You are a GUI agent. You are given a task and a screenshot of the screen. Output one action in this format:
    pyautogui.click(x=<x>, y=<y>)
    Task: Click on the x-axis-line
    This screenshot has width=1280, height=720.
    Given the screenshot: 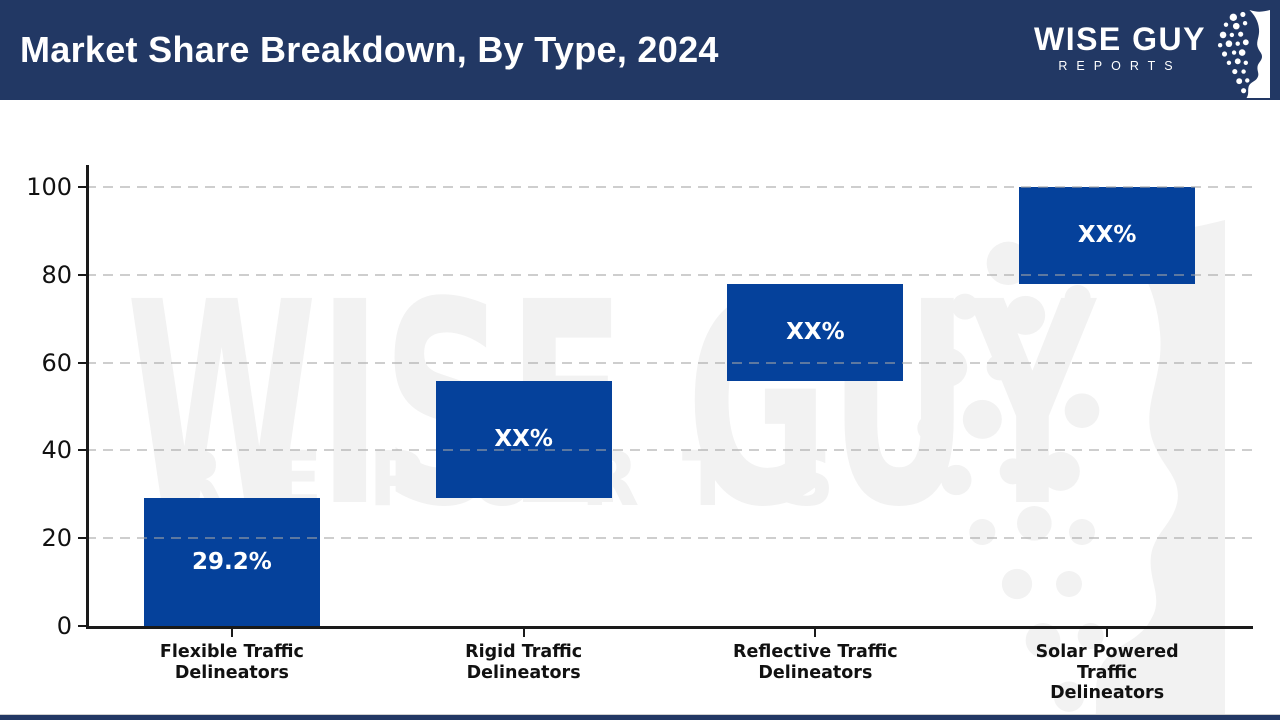 What is the action you would take?
    pyautogui.click(x=669, y=627)
    